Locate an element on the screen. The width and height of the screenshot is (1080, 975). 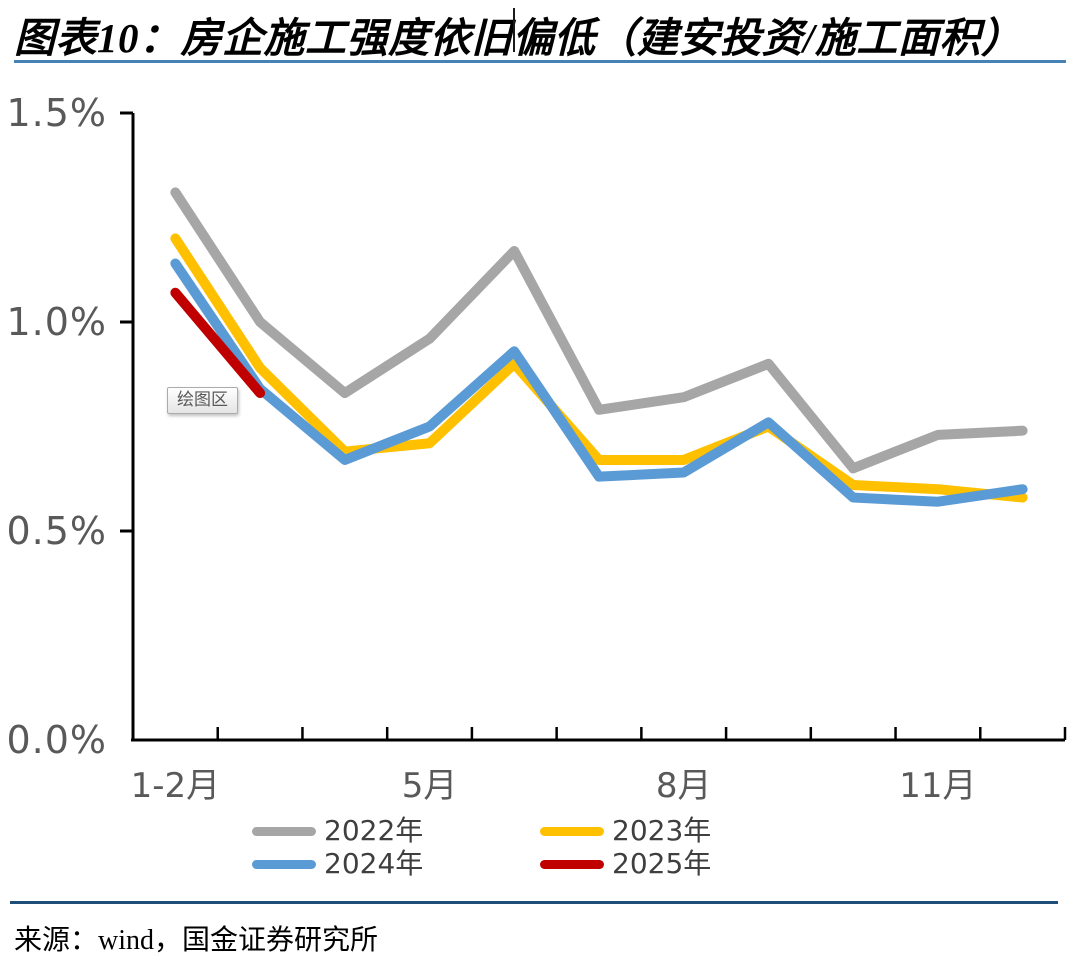
chart-title: 图表10：房企施工强度依旧偏低（建安投资/施工面积） is located at coordinates (518, 38).